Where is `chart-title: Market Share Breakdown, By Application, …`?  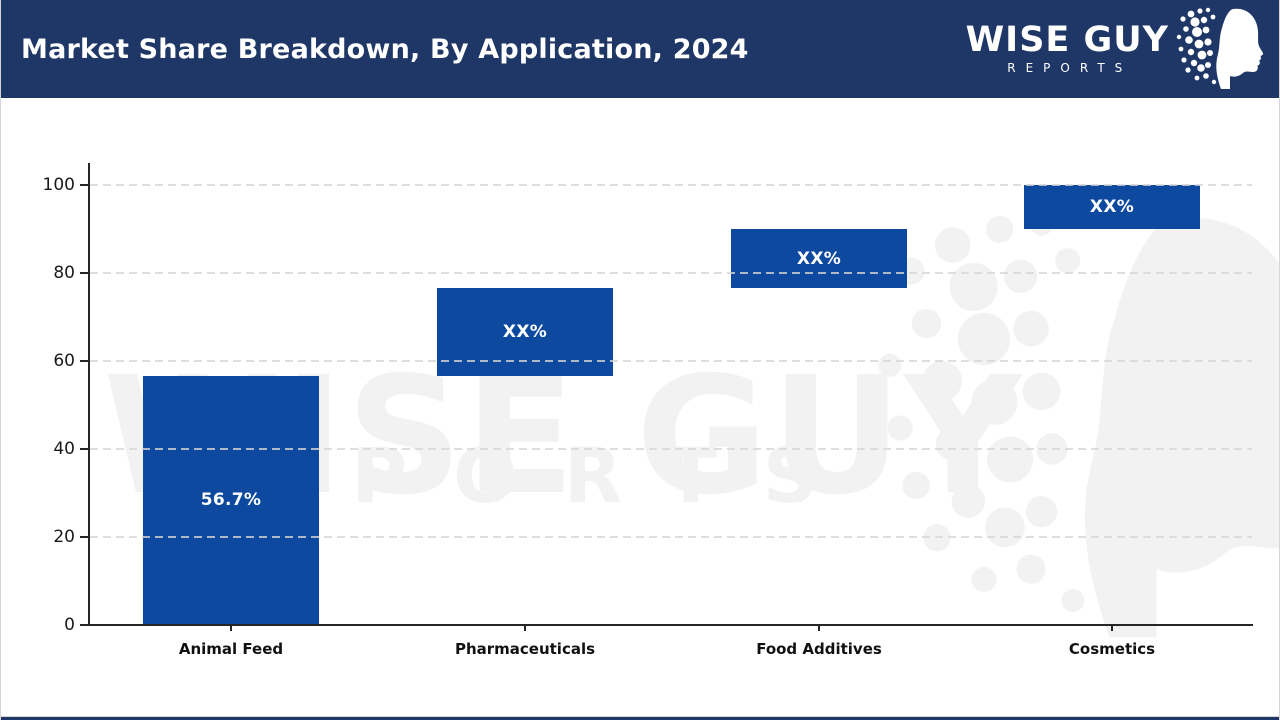
chart-title: Market Share Breakdown, By Application, … is located at coordinates (385, 49).